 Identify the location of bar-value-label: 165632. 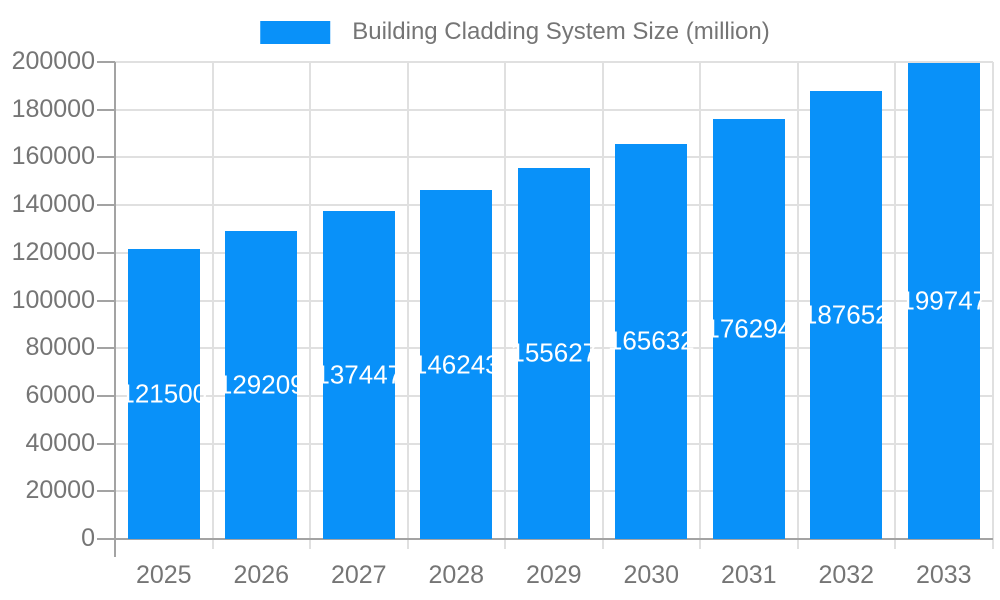
(651, 340).